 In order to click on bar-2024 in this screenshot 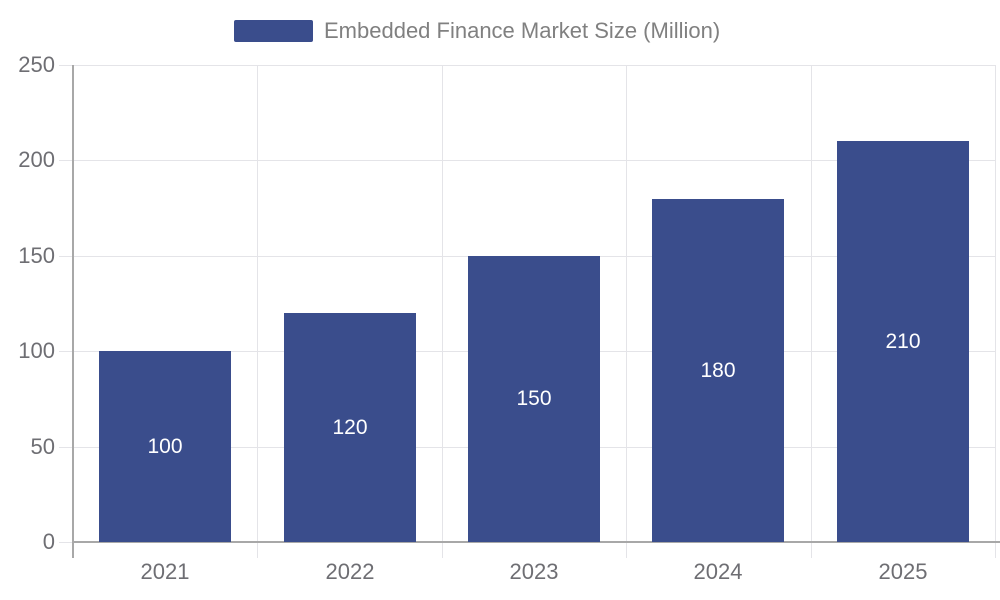, I will do `click(718, 370)`.